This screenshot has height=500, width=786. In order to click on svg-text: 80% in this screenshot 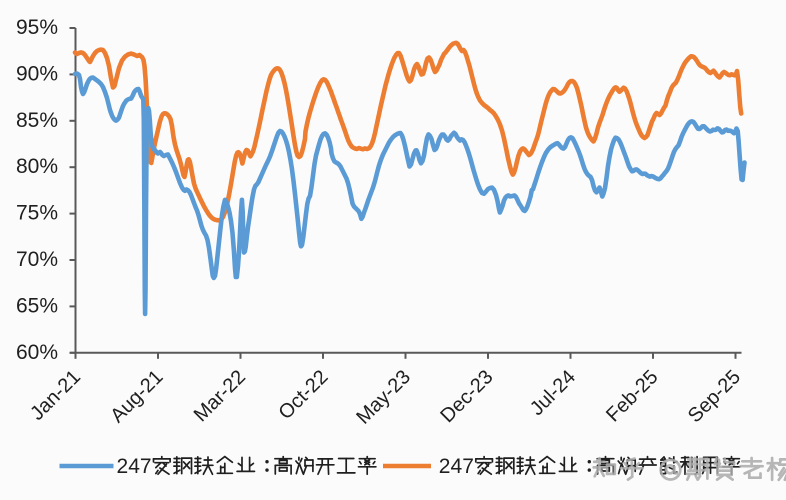, I will do `click(37, 166)`.